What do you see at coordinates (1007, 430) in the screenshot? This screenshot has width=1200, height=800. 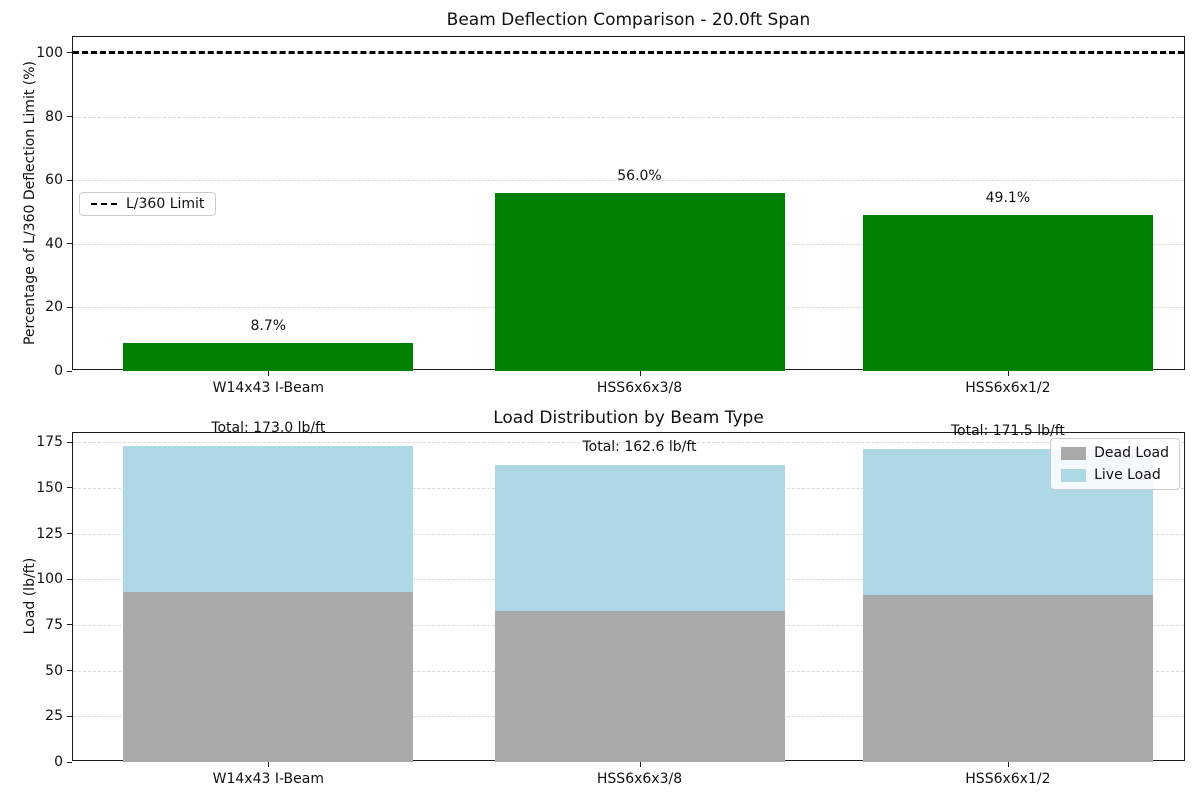 I see `total-label-3: Total: 171.5 lb/ft` at bounding box center [1007, 430].